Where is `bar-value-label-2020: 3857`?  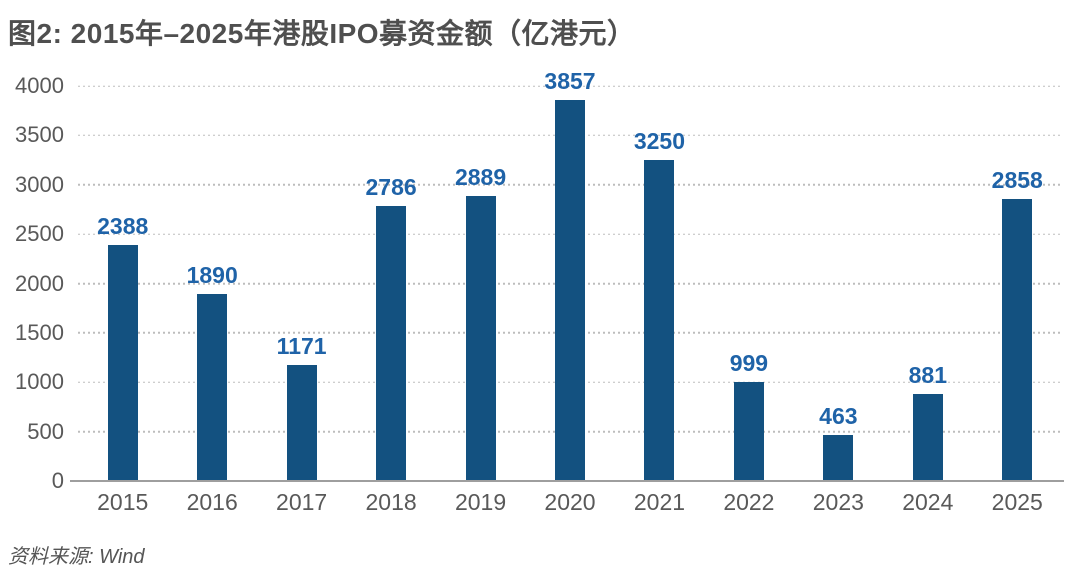 bar-value-label-2020: 3857 is located at coordinates (570, 81).